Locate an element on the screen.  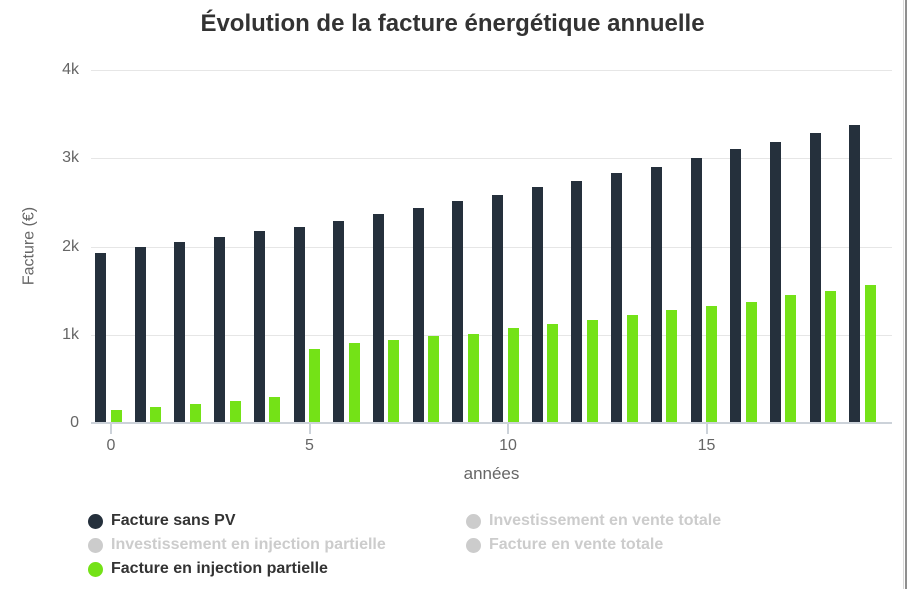
x-tick-label-5: 5 is located at coordinates (309, 445).